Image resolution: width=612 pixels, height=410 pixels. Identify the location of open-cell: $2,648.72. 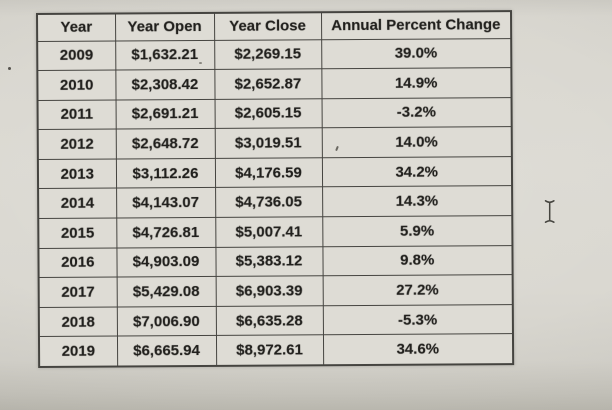
(165, 143).